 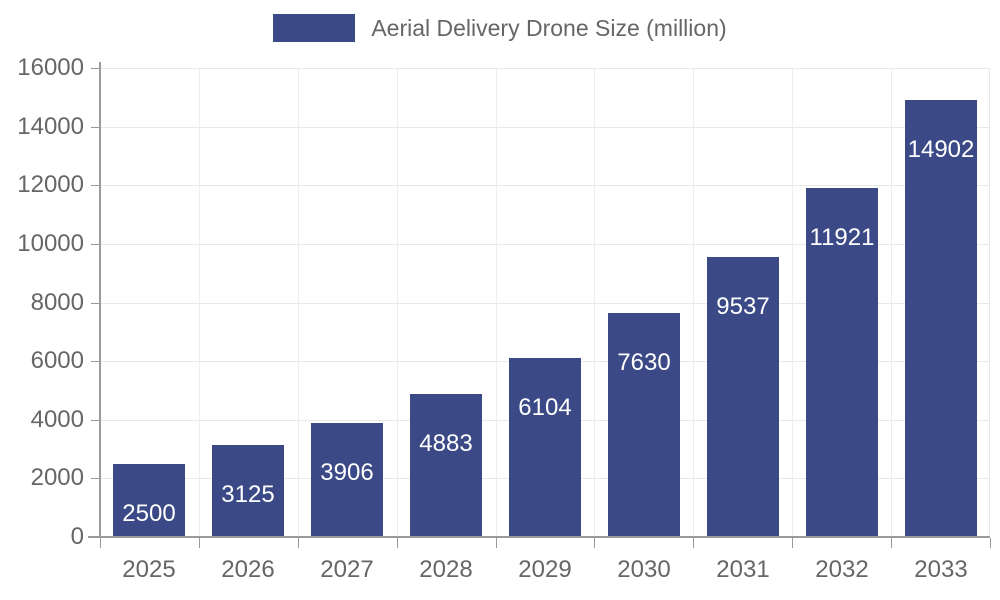 What do you see at coordinates (549, 27) in the screenshot?
I see `legend-label: Aerial Delivery Drone Size (million)` at bounding box center [549, 27].